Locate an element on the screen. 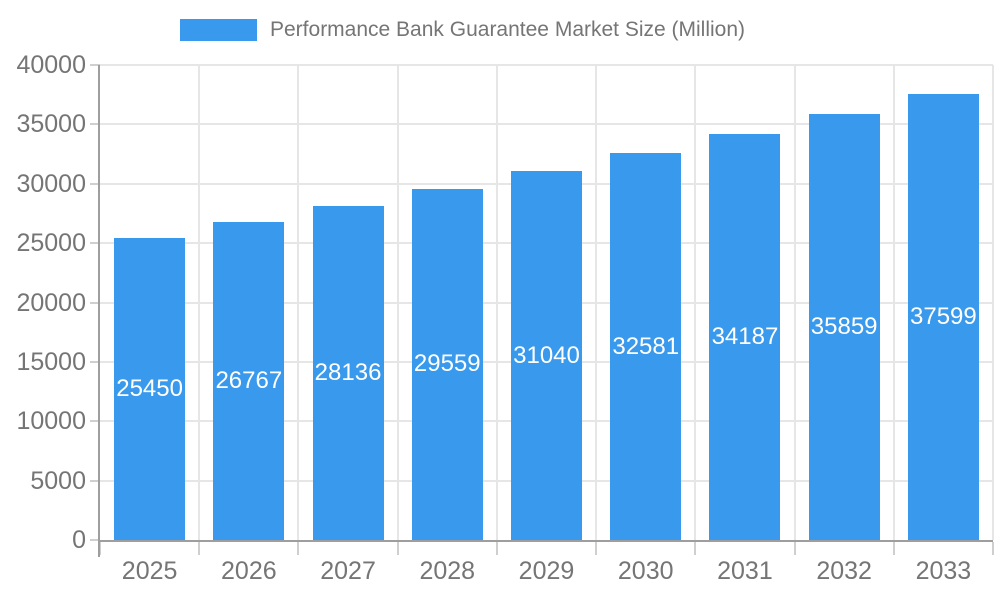 The image size is (1000, 600). y-axis-label: 25000 is located at coordinates (51, 243).